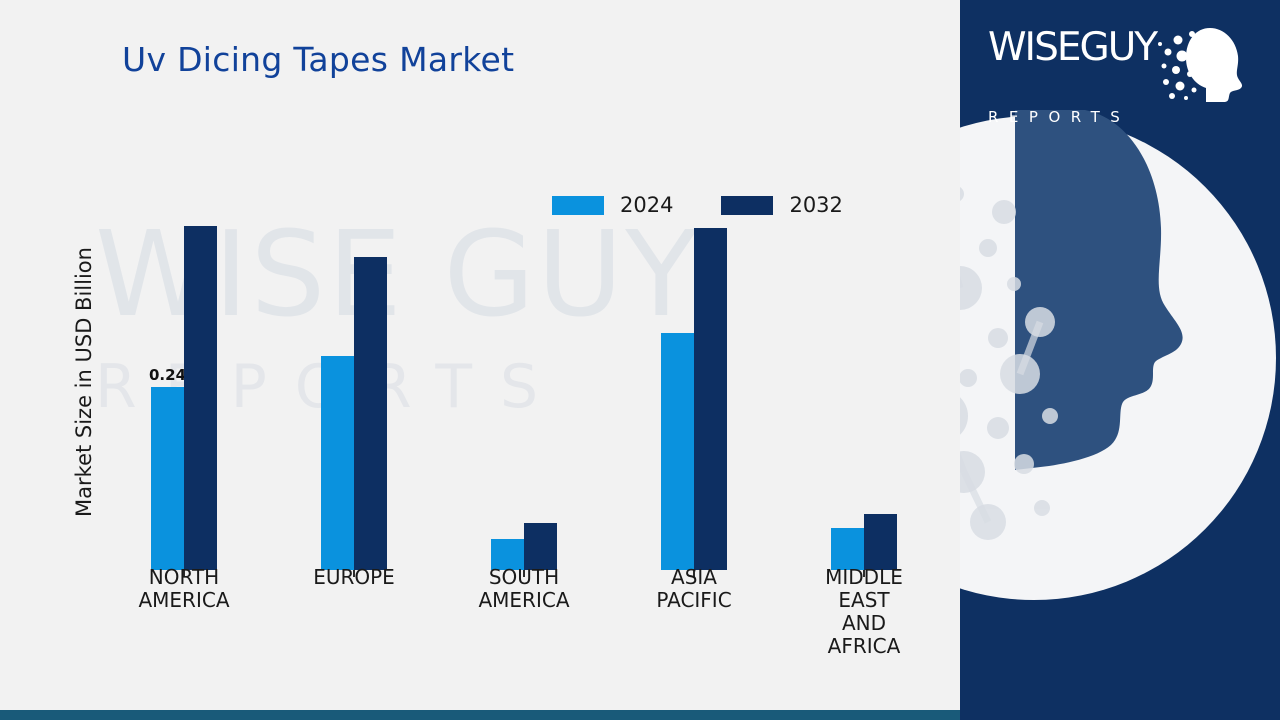  What do you see at coordinates (184, 588) in the screenshot?
I see `x-axis-label: NORTH AMERICA` at bounding box center [184, 588].